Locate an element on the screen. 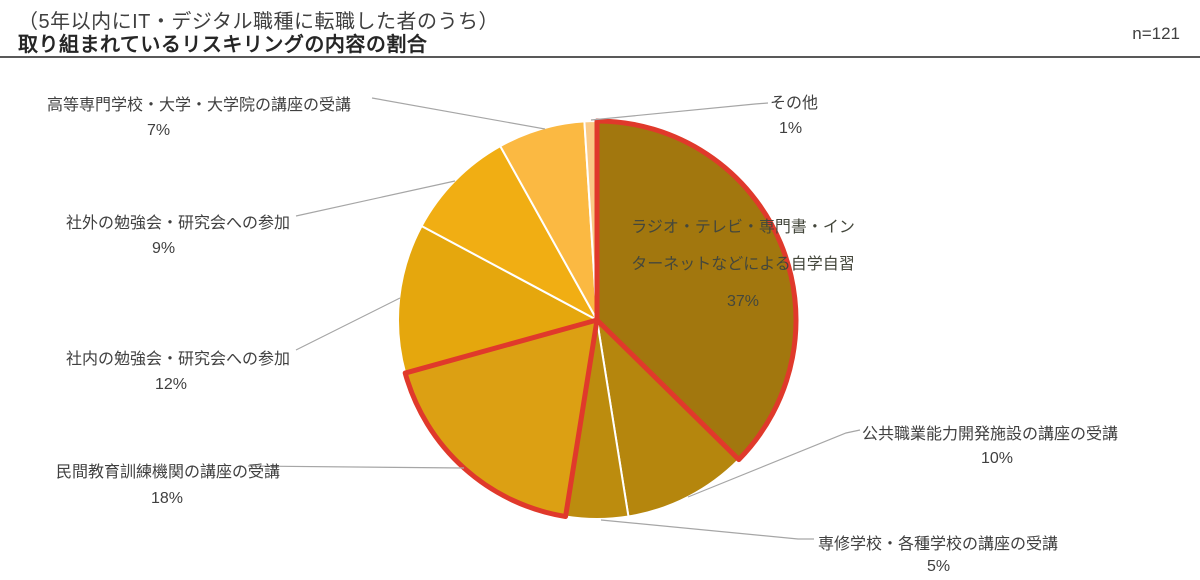  data-label-public-facility: 公共職業能力開発施設の講座の受講 is located at coordinates (990, 434).